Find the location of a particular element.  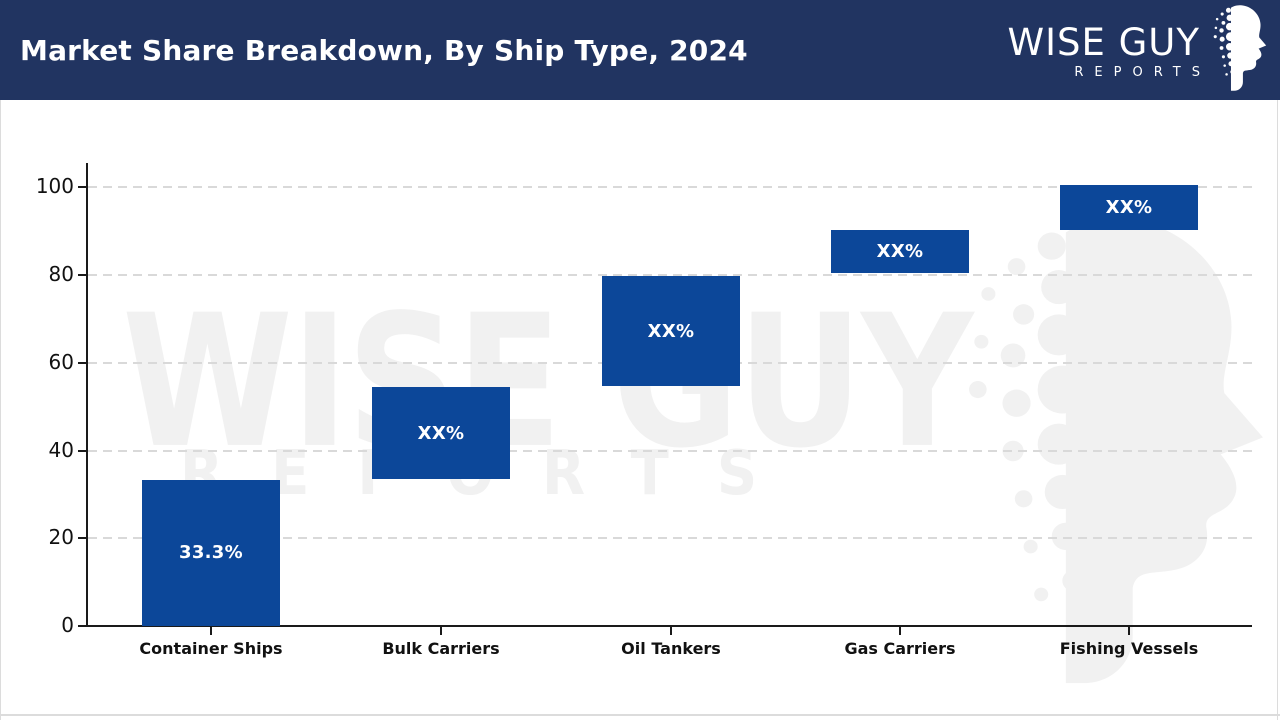

category-label: Gas Carriers is located at coordinates (900, 648).